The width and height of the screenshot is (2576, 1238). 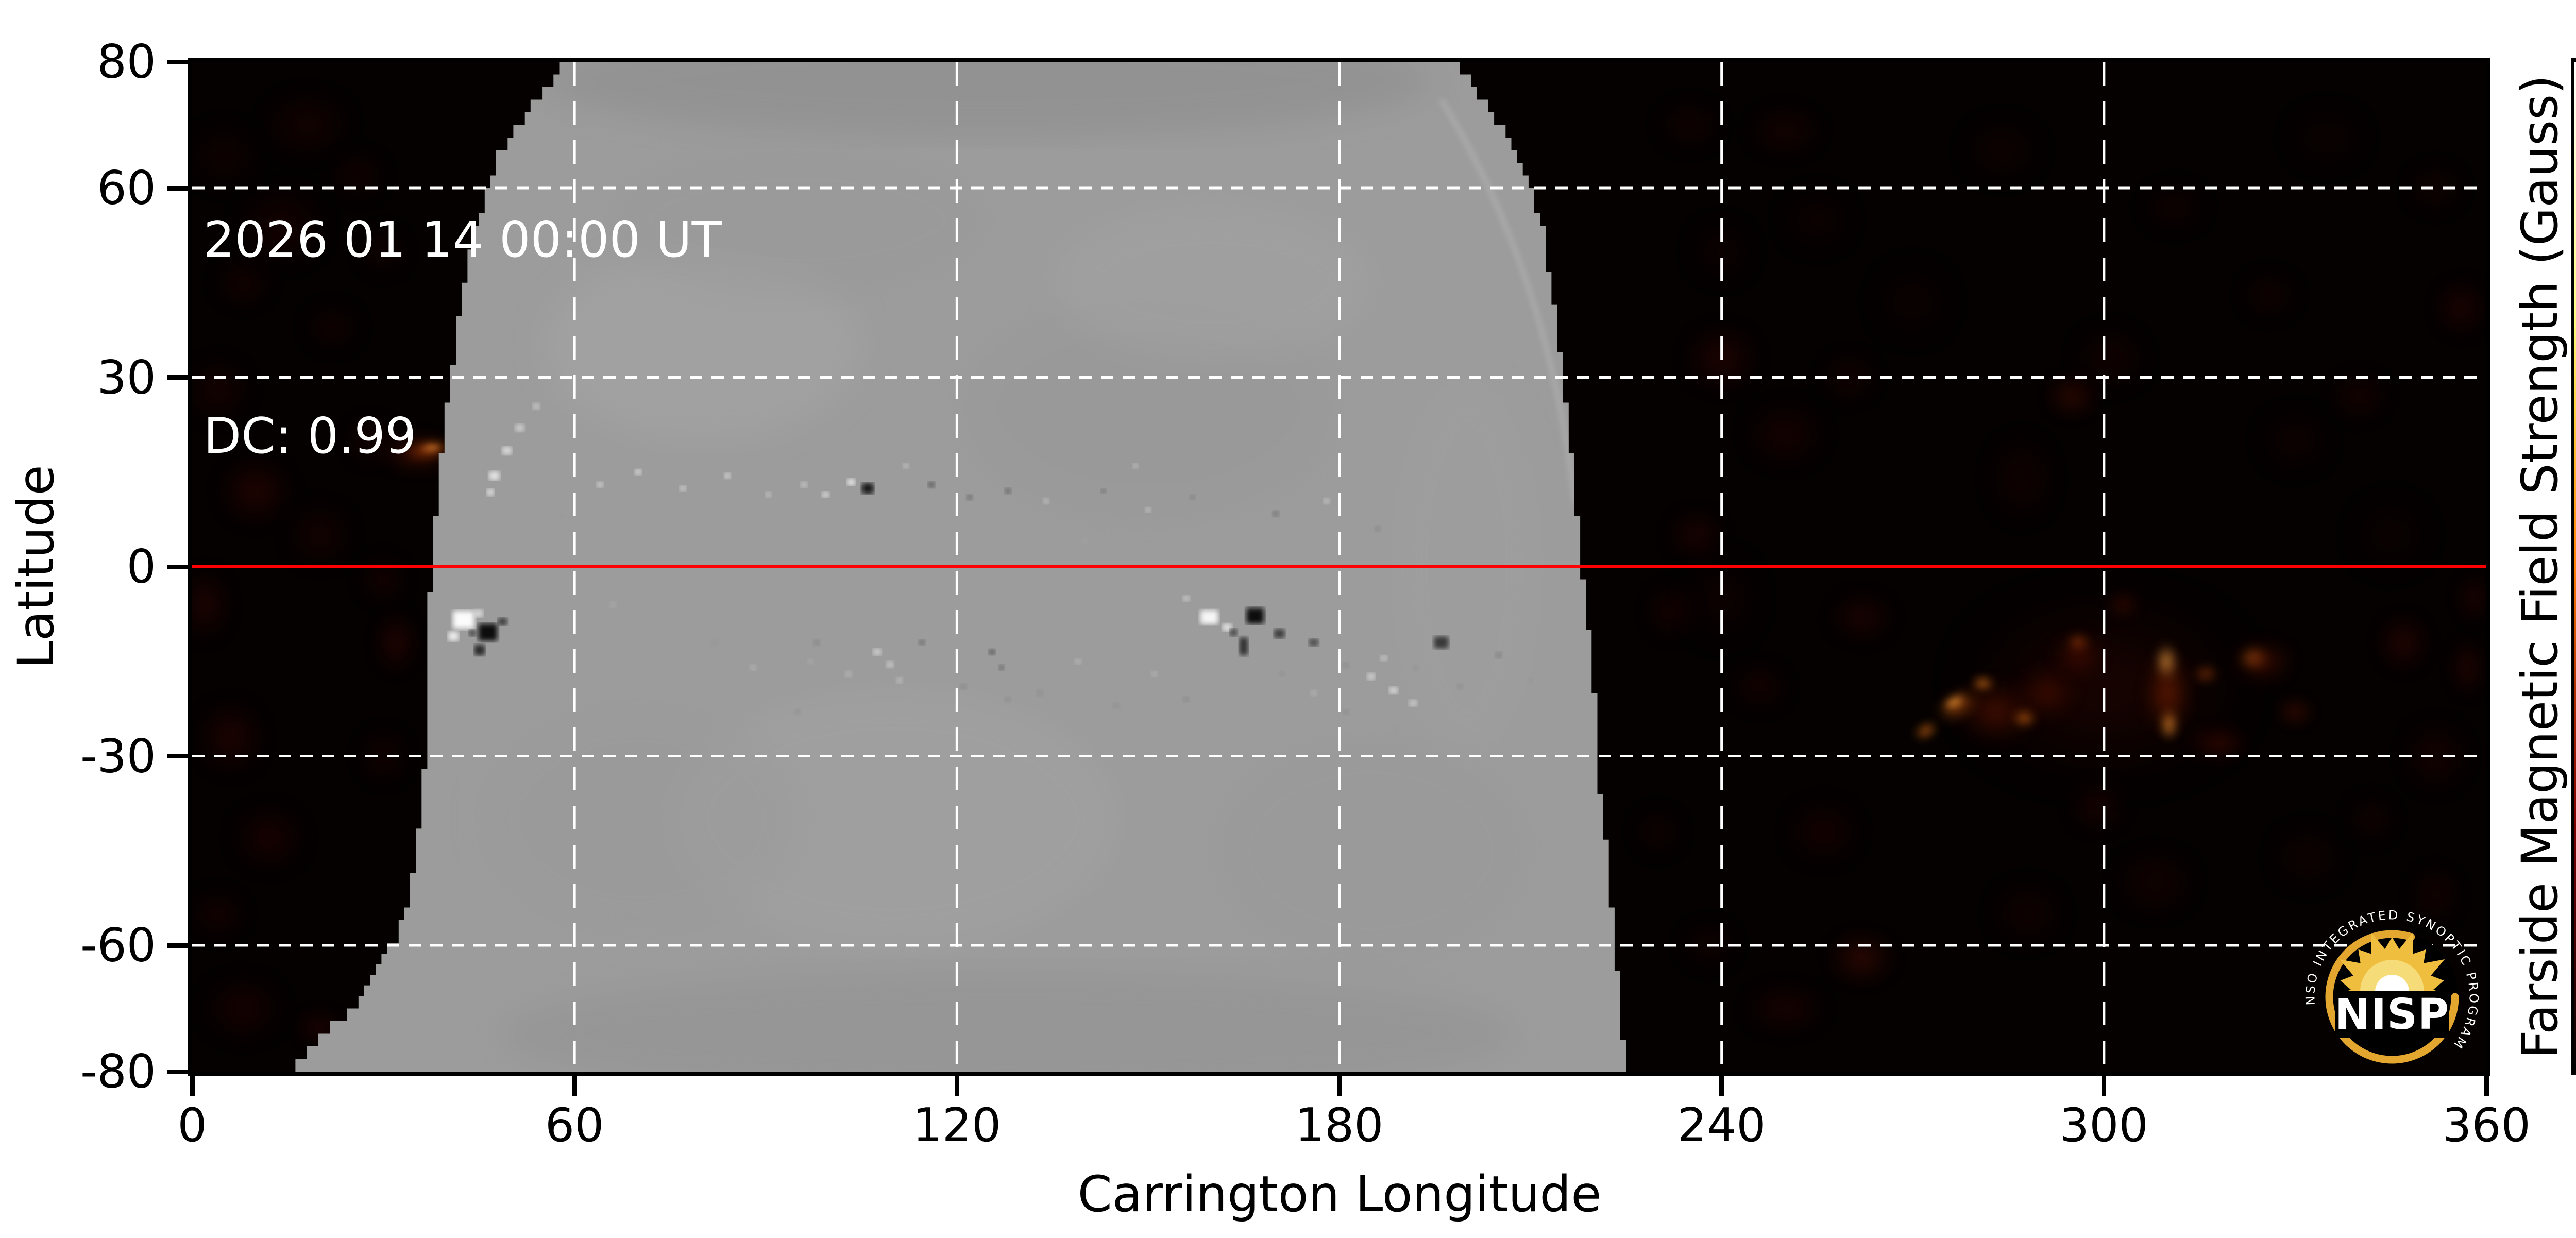 I want to click on x-axis-label: Carrington Longitude, so click(x=1339, y=1194).